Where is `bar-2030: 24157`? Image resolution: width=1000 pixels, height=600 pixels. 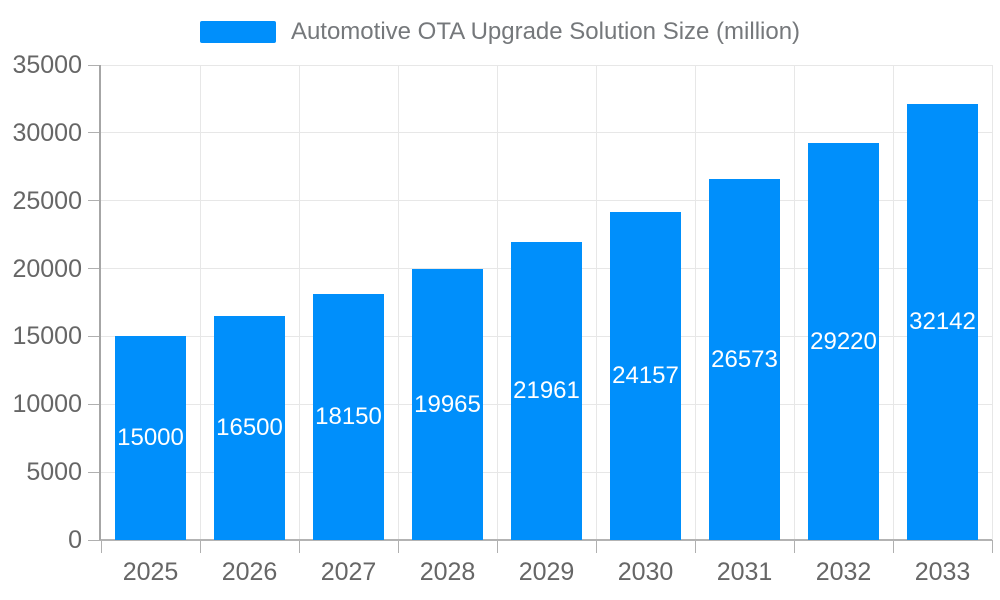 bar-2030: 24157 is located at coordinates (645, 376).